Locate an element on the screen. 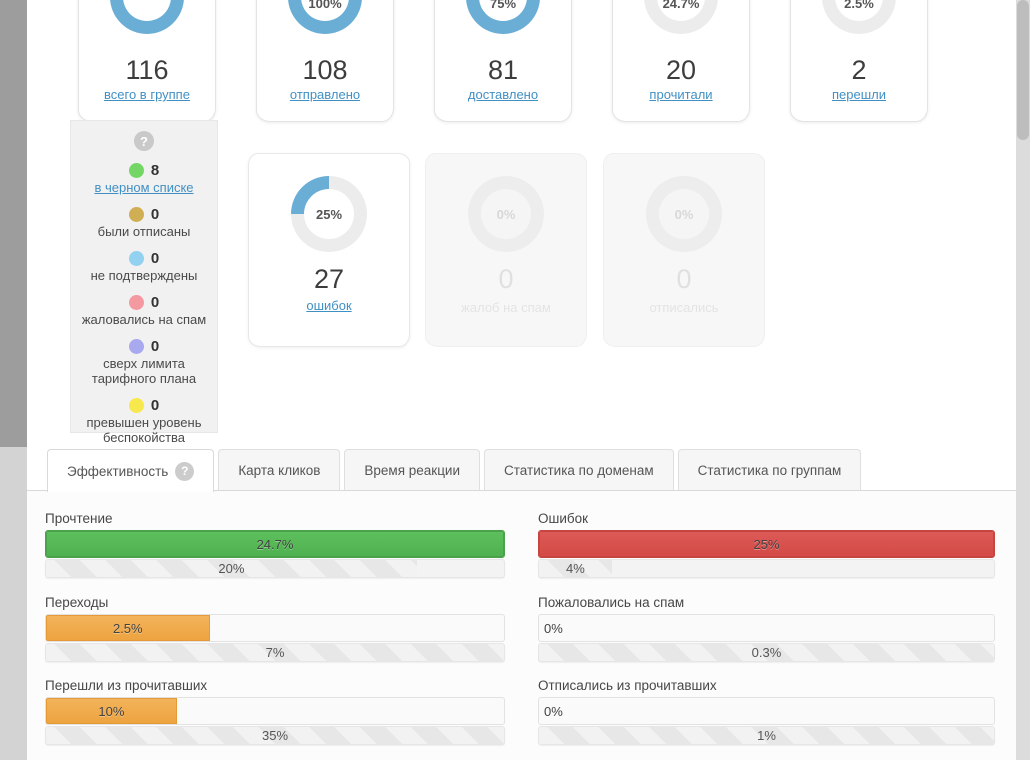 Image resolution: width=1030 pixels, height=760 pixels. tab-label: Статистика по группам is located at coordinates (769, 470).